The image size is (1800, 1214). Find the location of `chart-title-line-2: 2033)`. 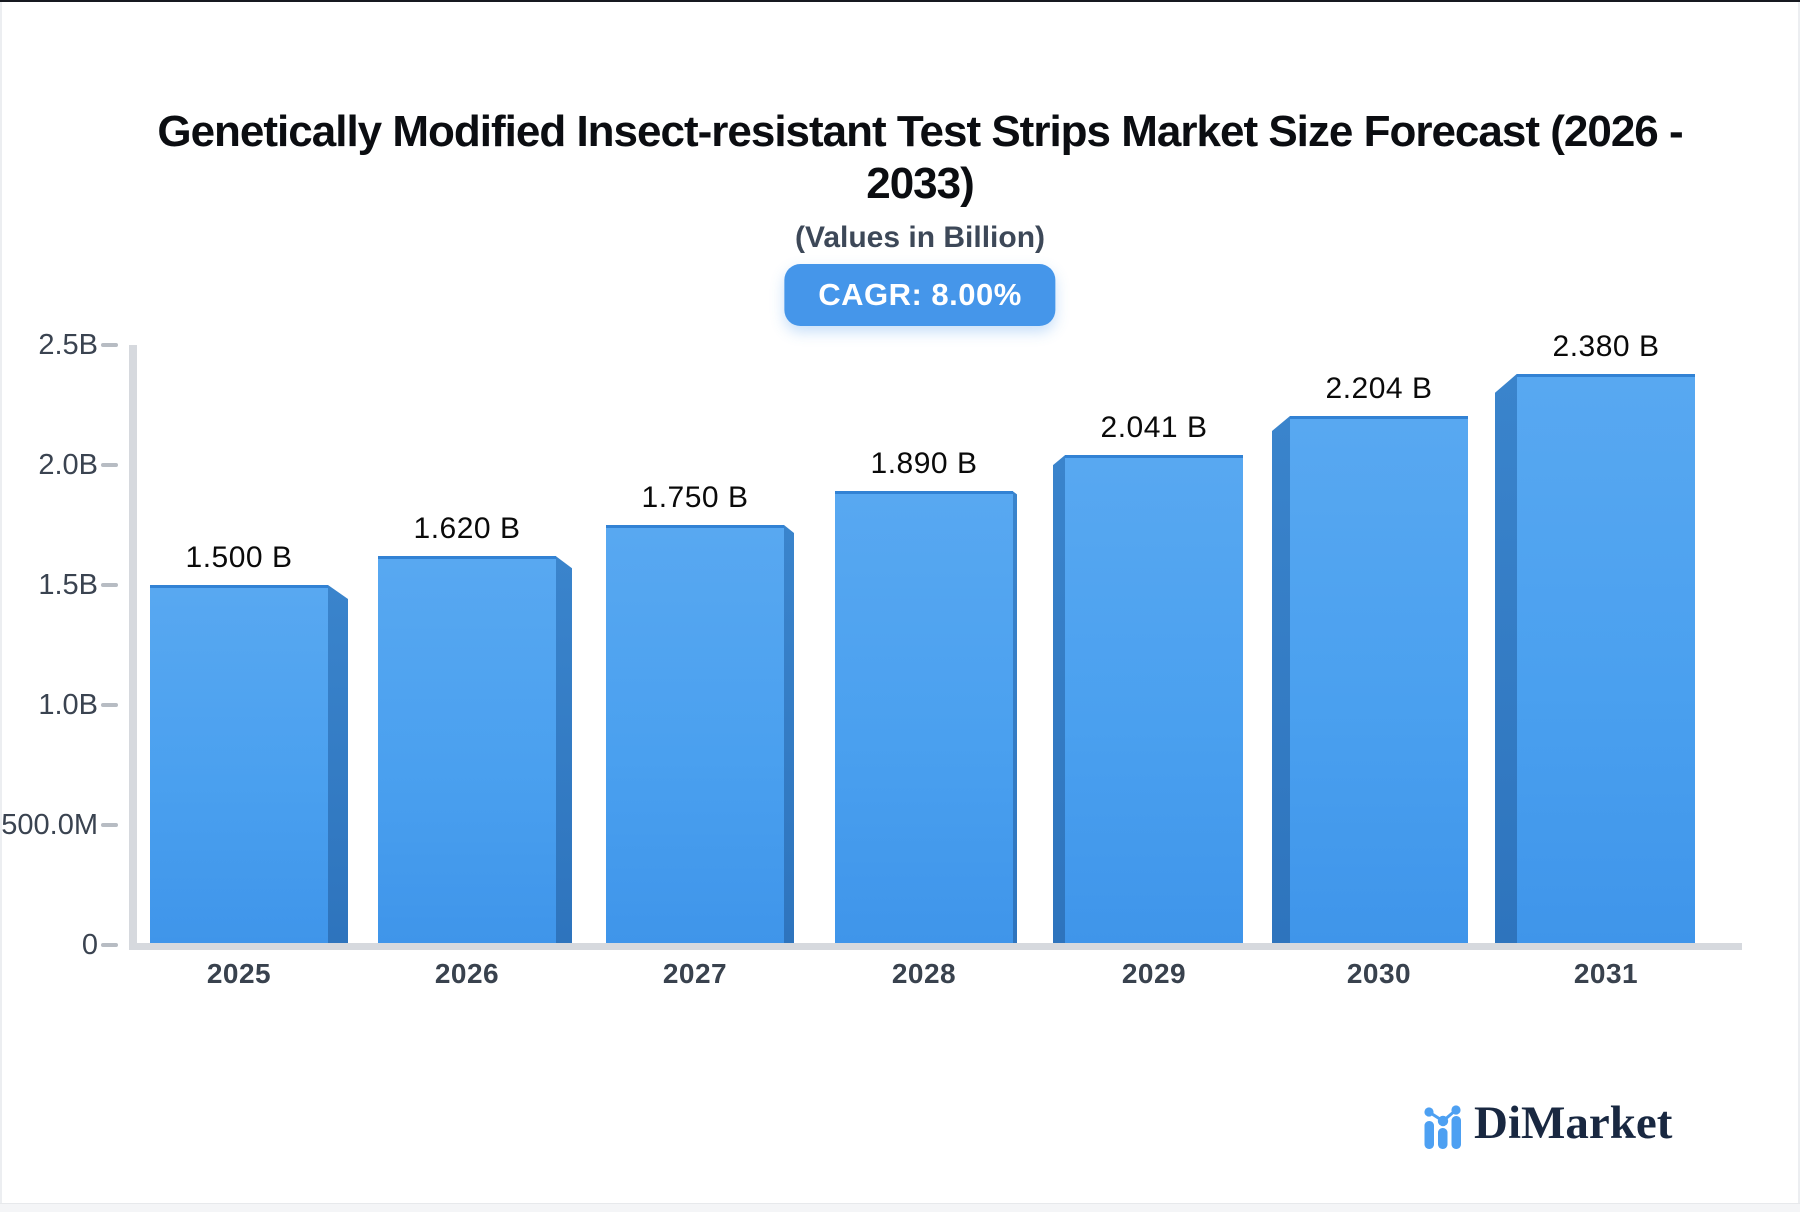

chart-title-line-2: 2033) is located at coordinates (920, 183).